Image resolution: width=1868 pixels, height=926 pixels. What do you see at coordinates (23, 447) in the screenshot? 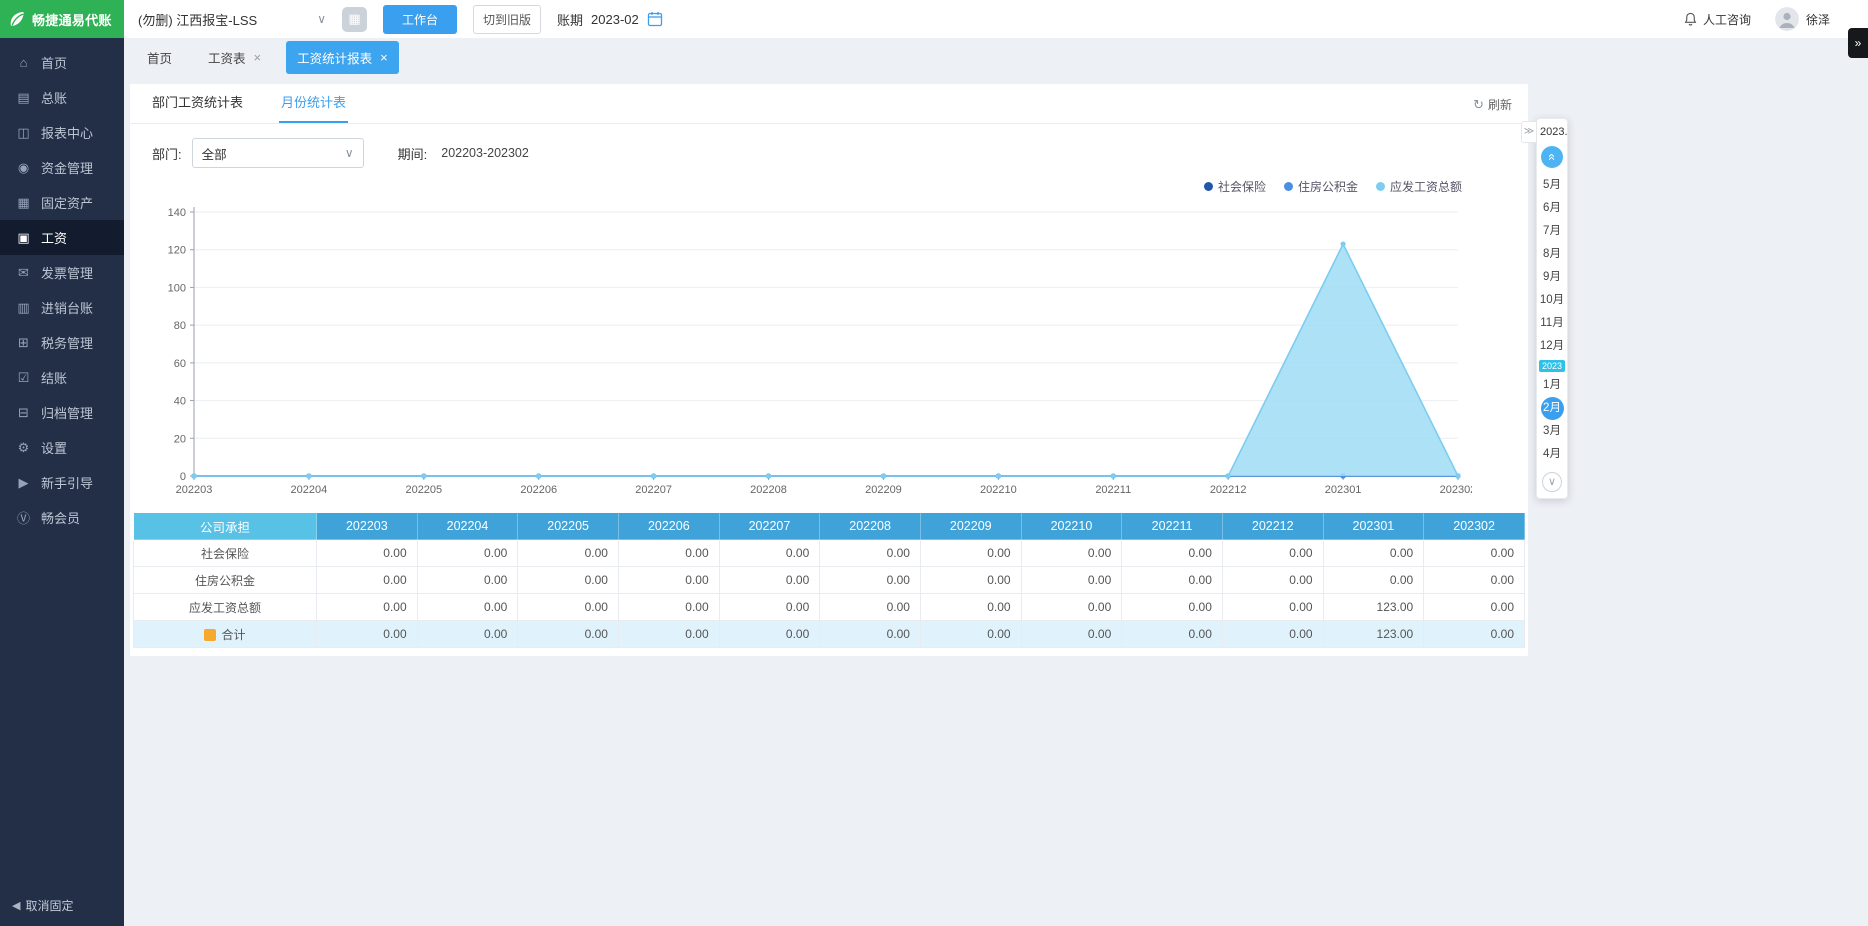
I see `settings-icon: ⚙` at bounding box center [23, 447].